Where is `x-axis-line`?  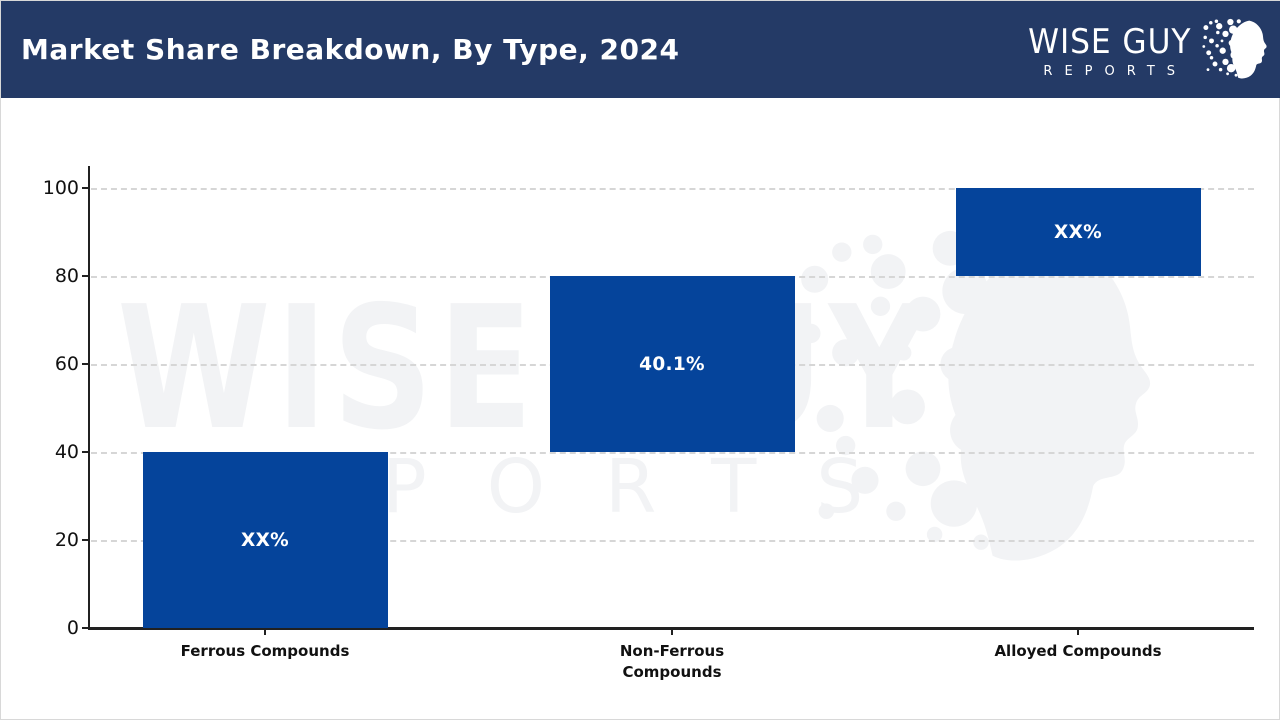
x-axis-line is located at coordinates (671, 628).